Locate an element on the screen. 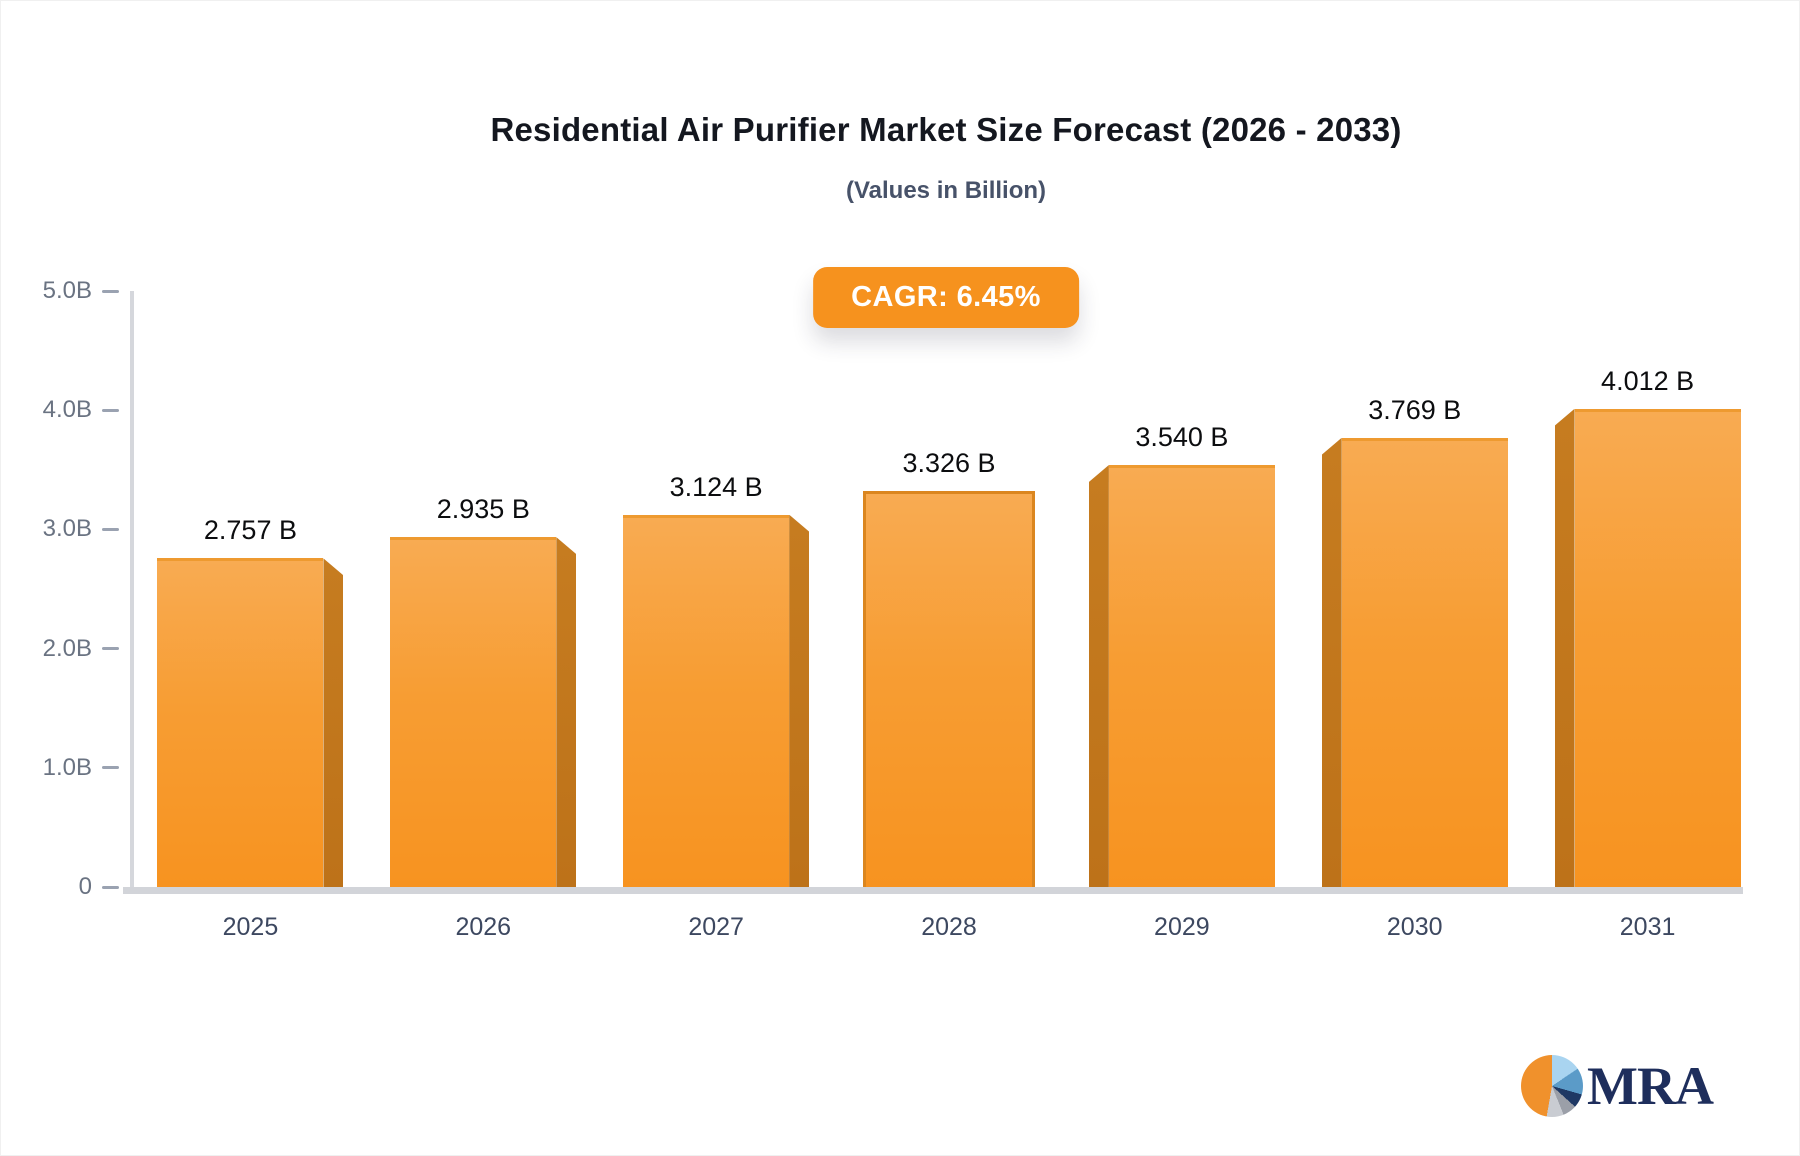  bar-group: 3.769 B is located at coordinates (1414, 589).